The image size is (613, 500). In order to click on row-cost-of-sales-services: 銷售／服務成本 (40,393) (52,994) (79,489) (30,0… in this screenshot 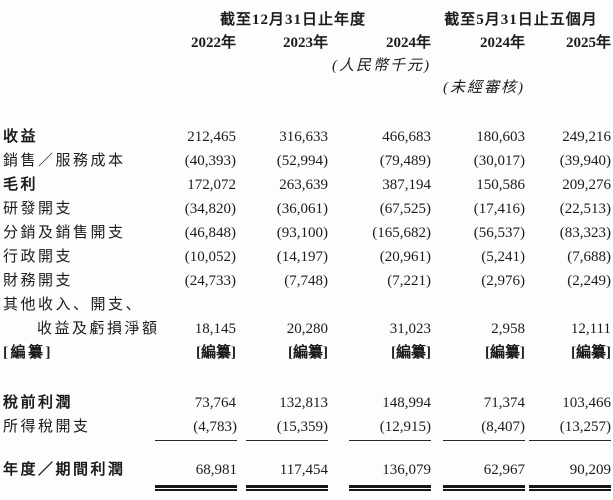, I will do `click(307, 161)`.